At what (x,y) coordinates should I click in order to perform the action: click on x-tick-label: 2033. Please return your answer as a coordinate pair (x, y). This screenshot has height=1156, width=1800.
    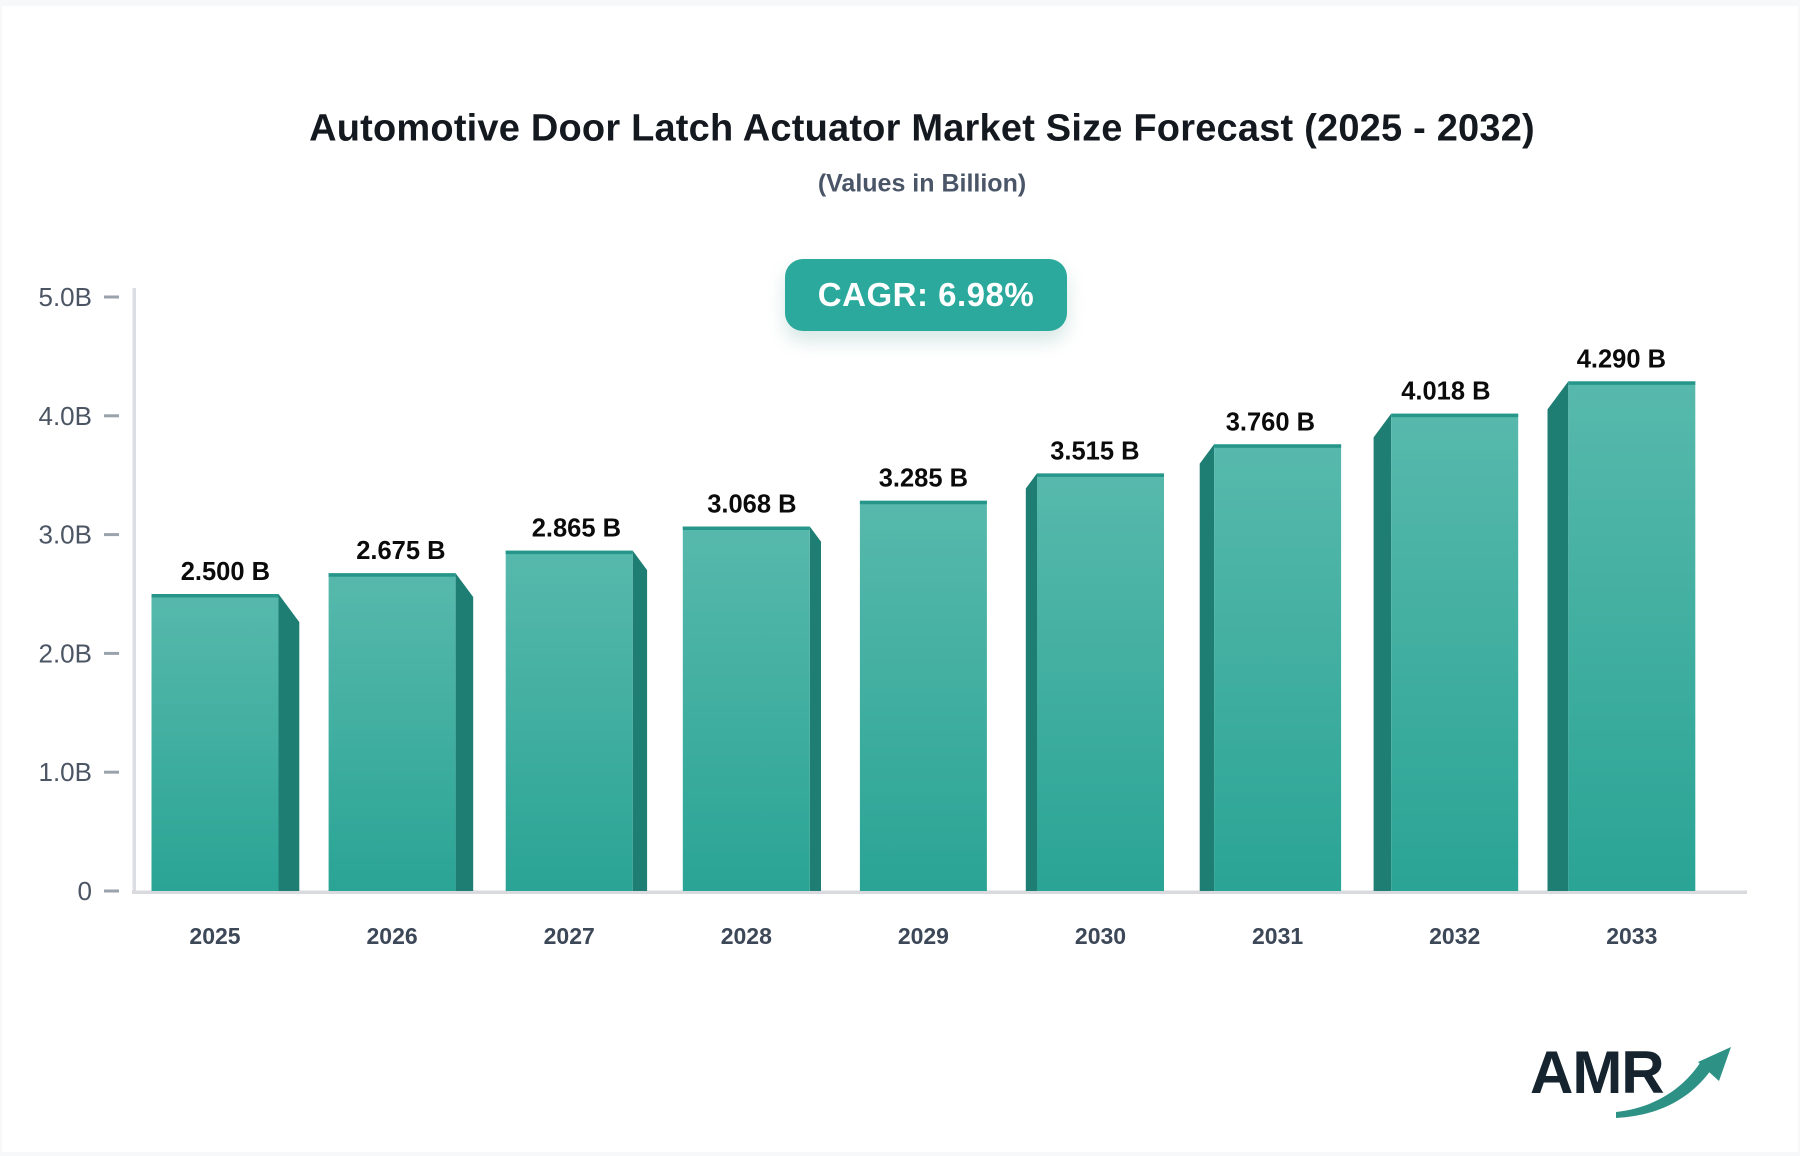
    Looking at the image, I should click on (1631, 936).